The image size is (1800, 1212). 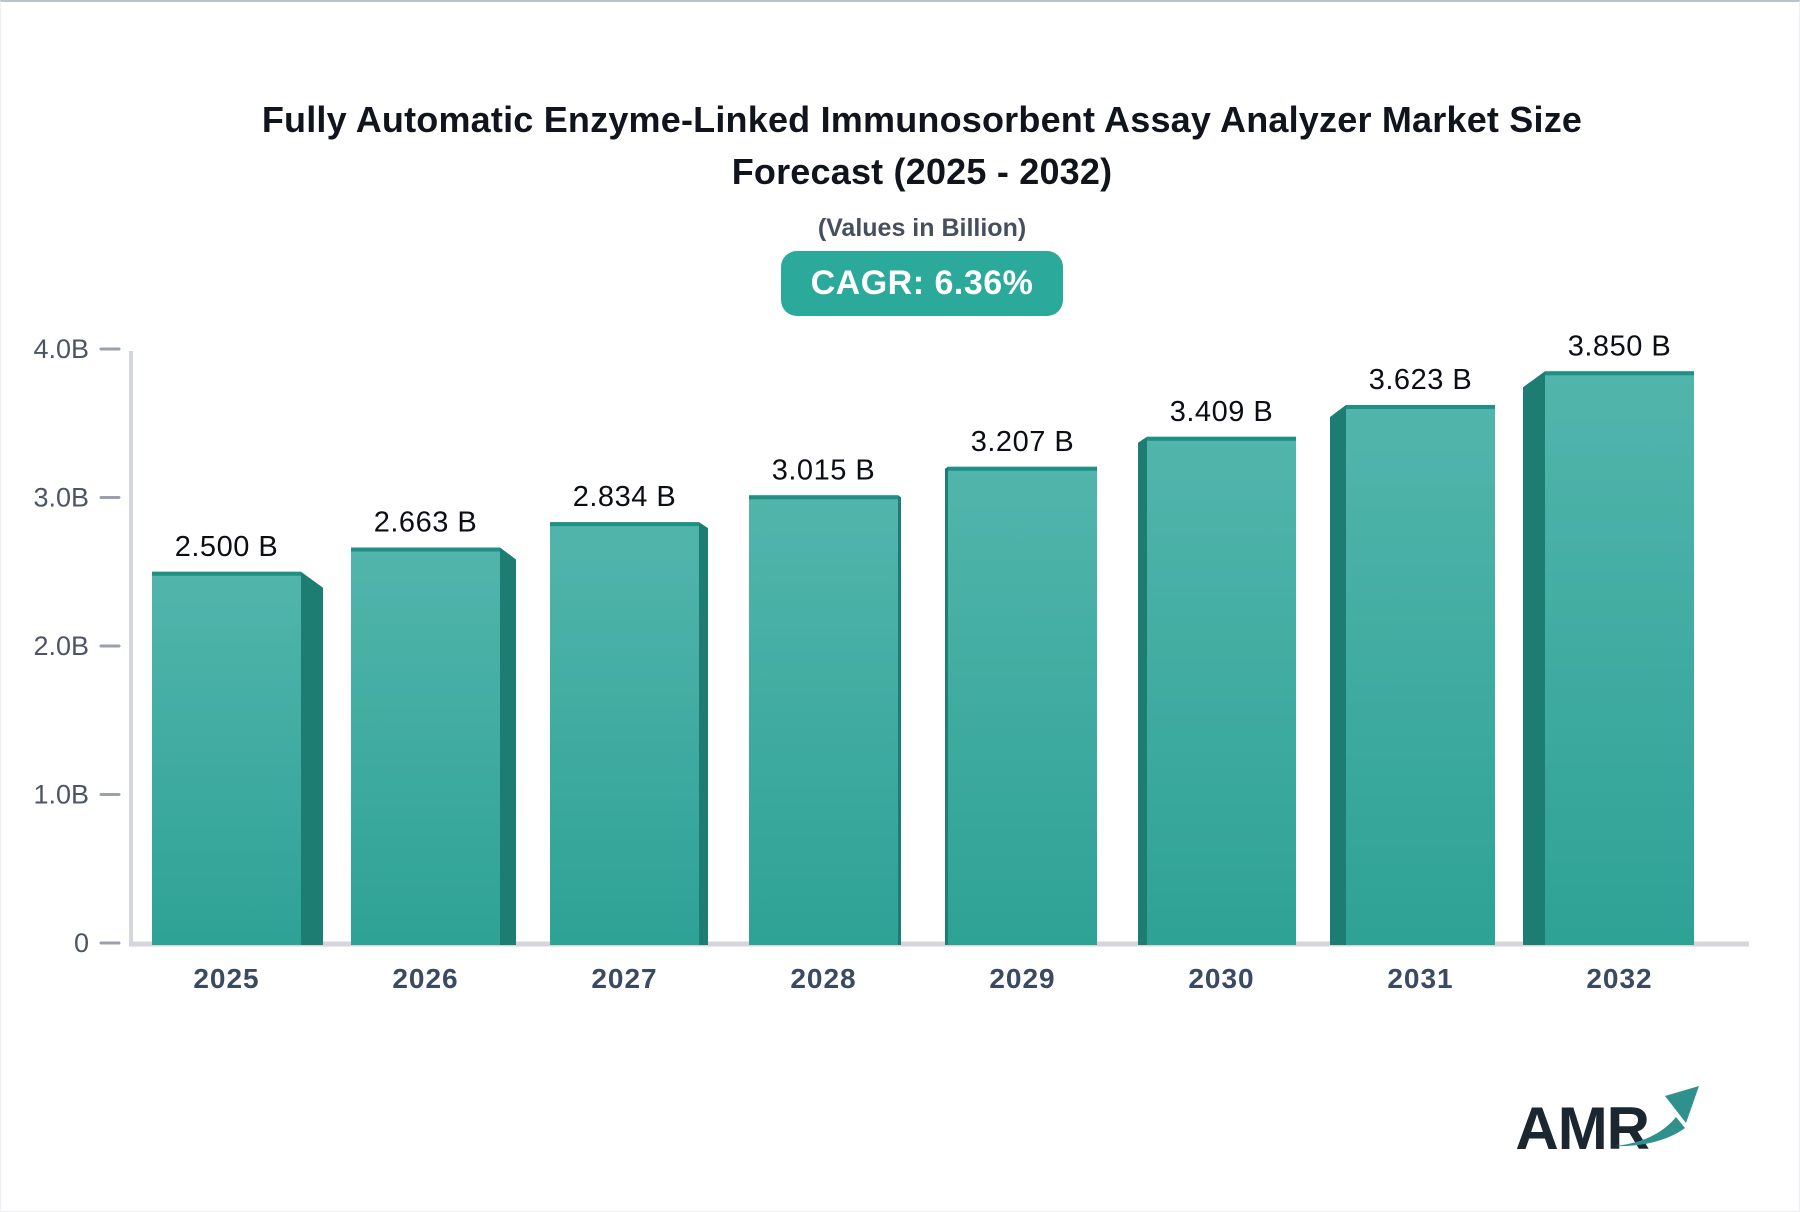 What do you see at coordinates (226, 758) in the screenshot?
I see `bar-face-2025` at bounding box center [226, 758].